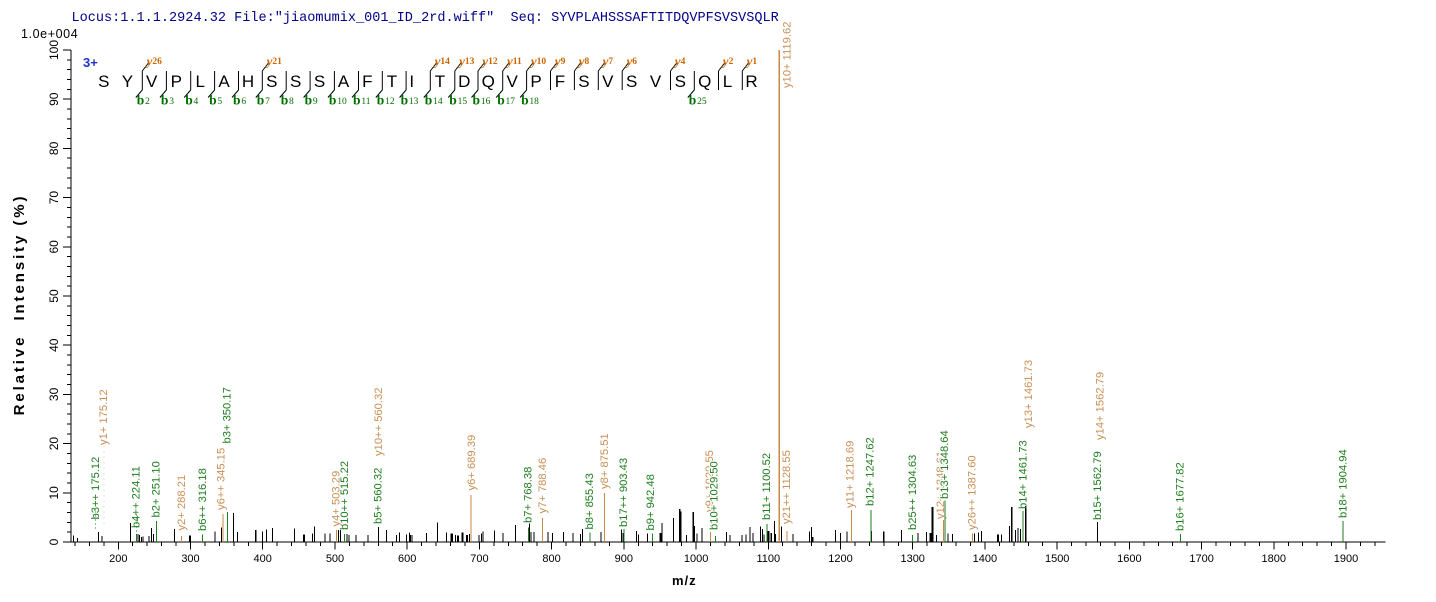  Describe the element at coordinates (985, 559) in the screenshot. I see `svg-text: 1400` at that location.